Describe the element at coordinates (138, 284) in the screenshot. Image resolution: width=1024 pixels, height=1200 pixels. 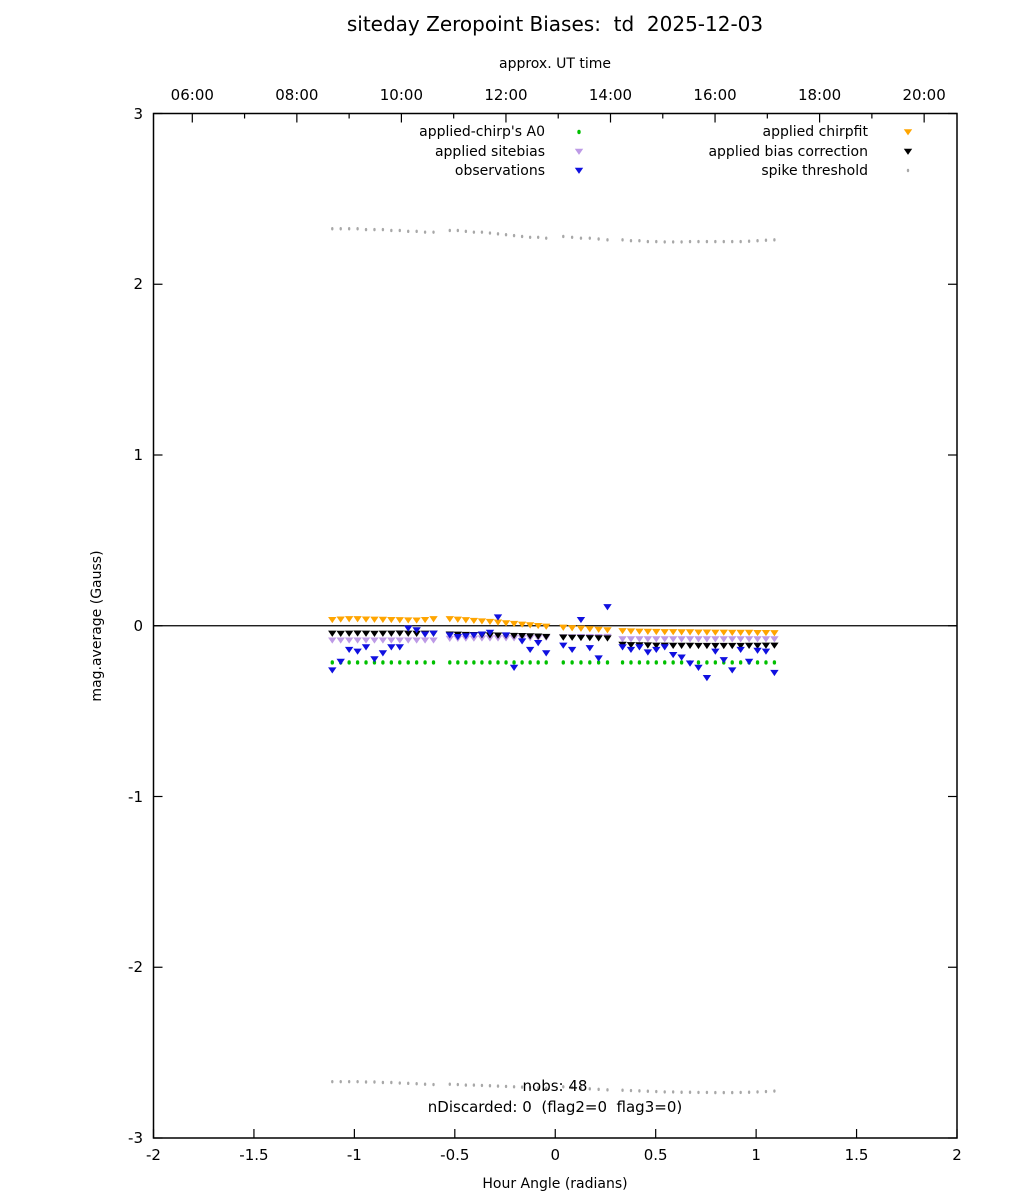
I see `y-tick-label: 2` at that location.